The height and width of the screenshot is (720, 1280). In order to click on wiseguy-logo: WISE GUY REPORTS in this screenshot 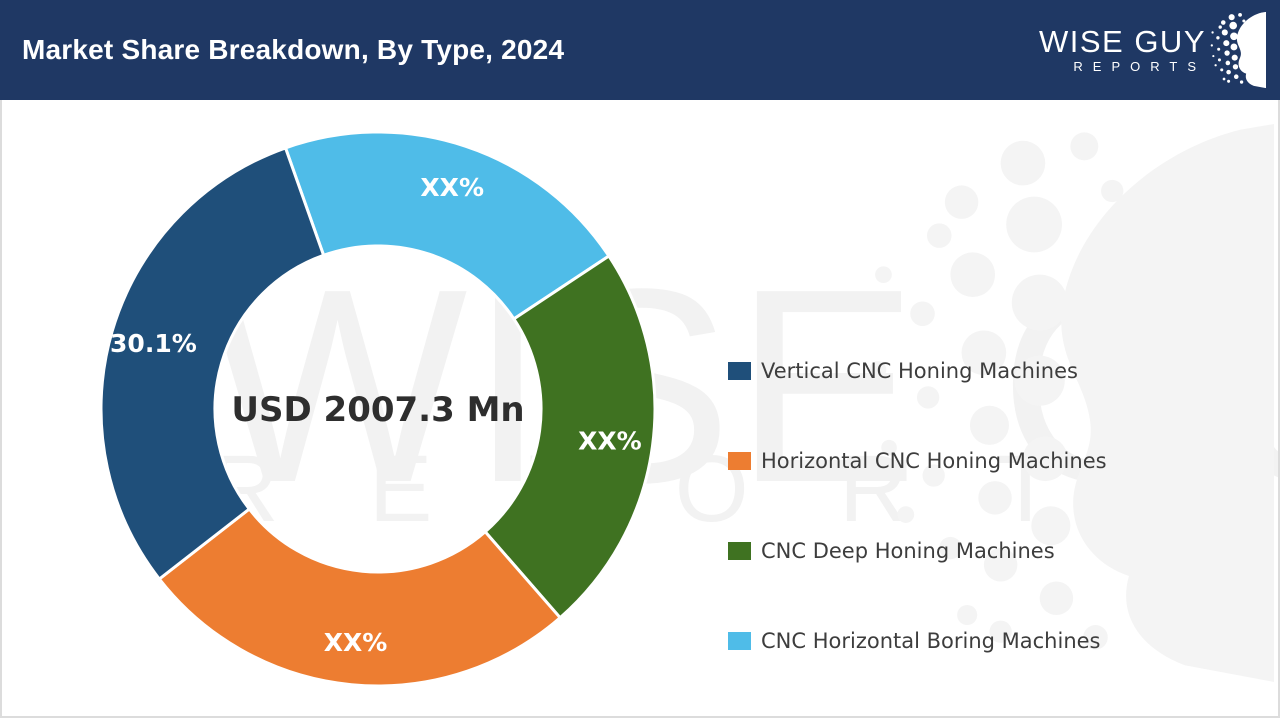, I will do `click(1152, 50)`.